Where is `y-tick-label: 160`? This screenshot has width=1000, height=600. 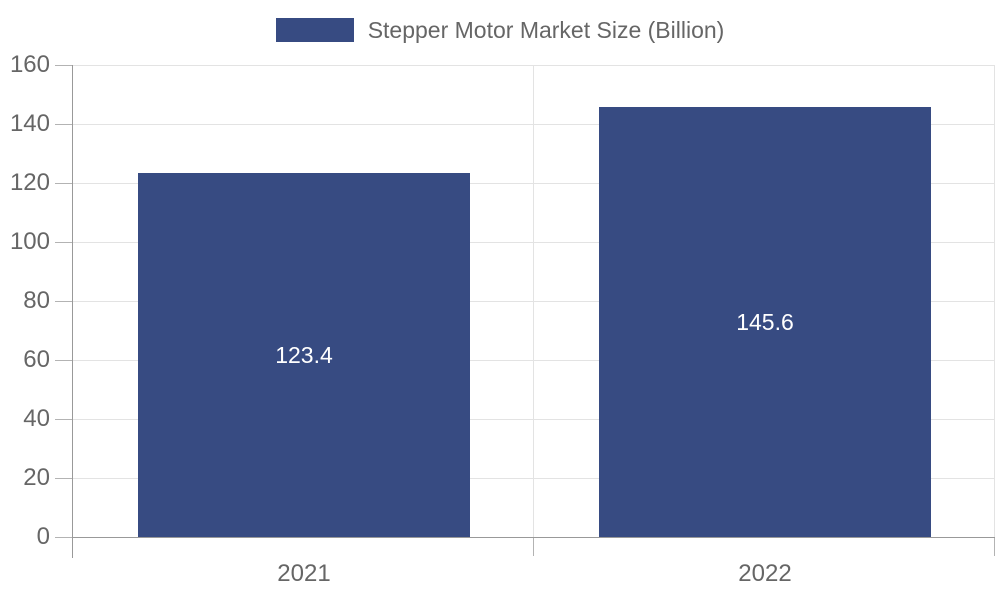
y-tick-label: 160 is located at coordinates (29, 64).